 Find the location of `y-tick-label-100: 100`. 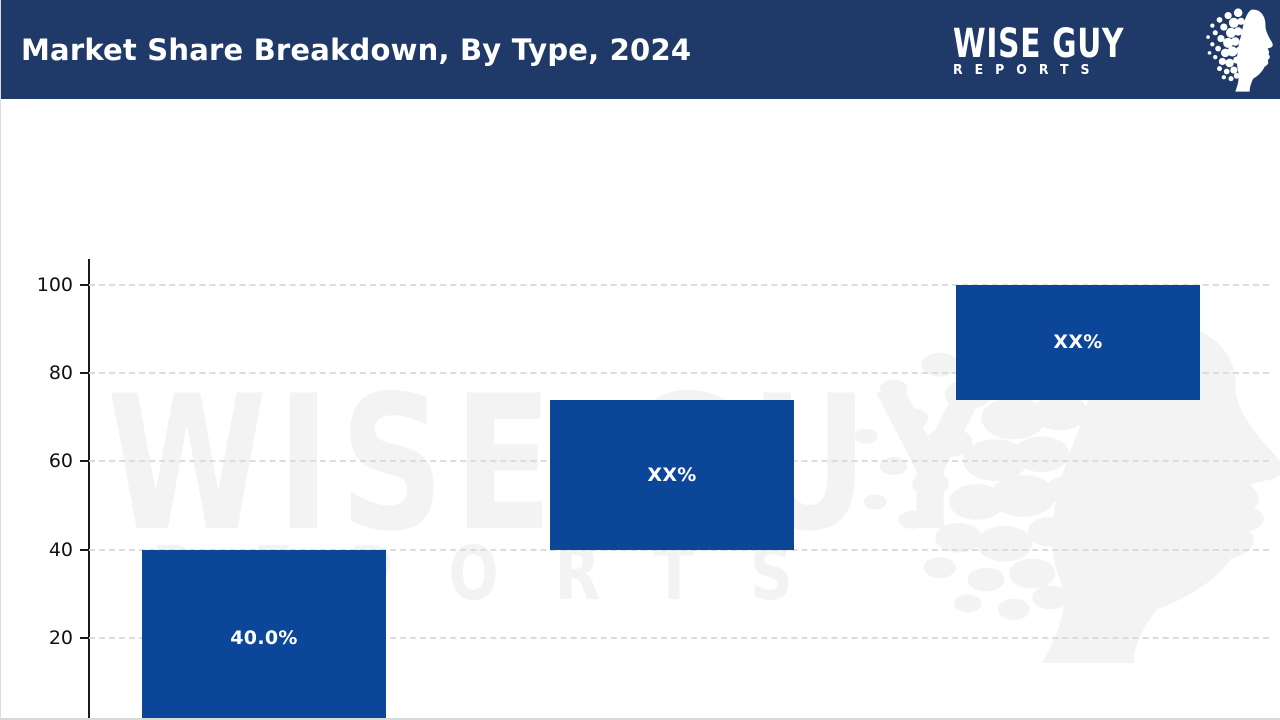

y-tick-label-100: 100 is located at coordinates (54, 285).